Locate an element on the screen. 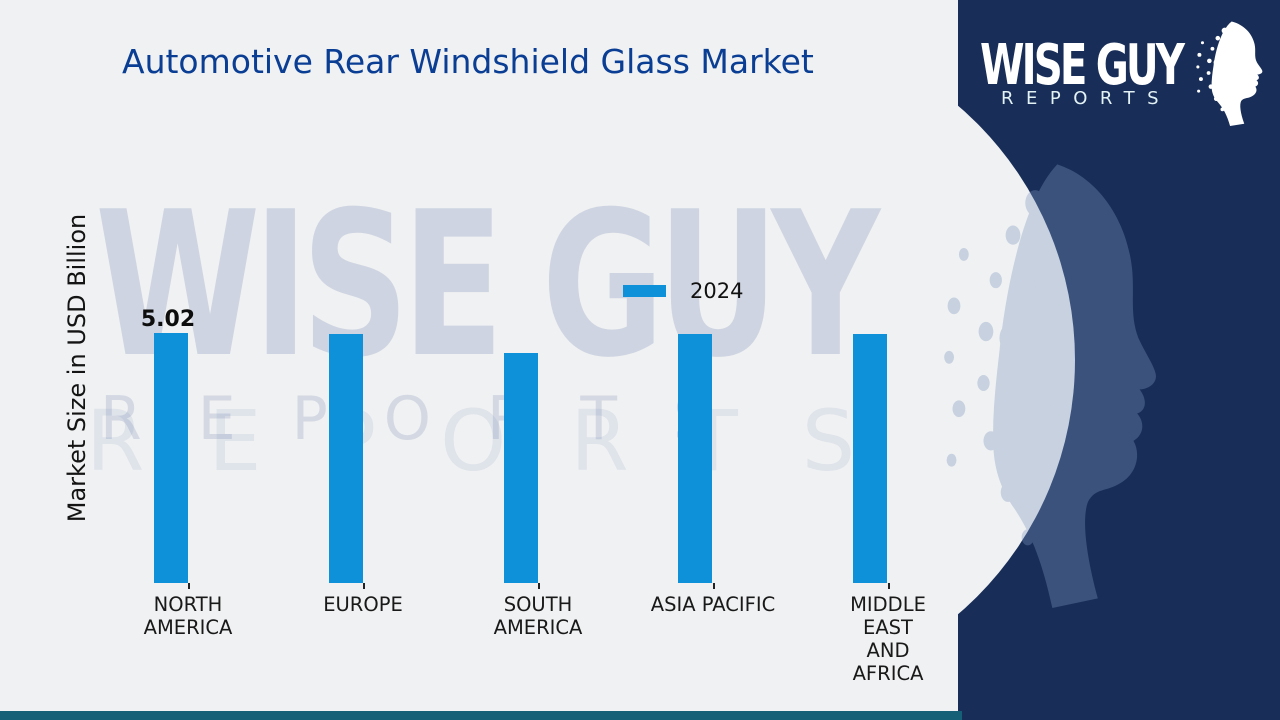  logo-reports-text: REPORTS is located at coordinates (1086, 98).